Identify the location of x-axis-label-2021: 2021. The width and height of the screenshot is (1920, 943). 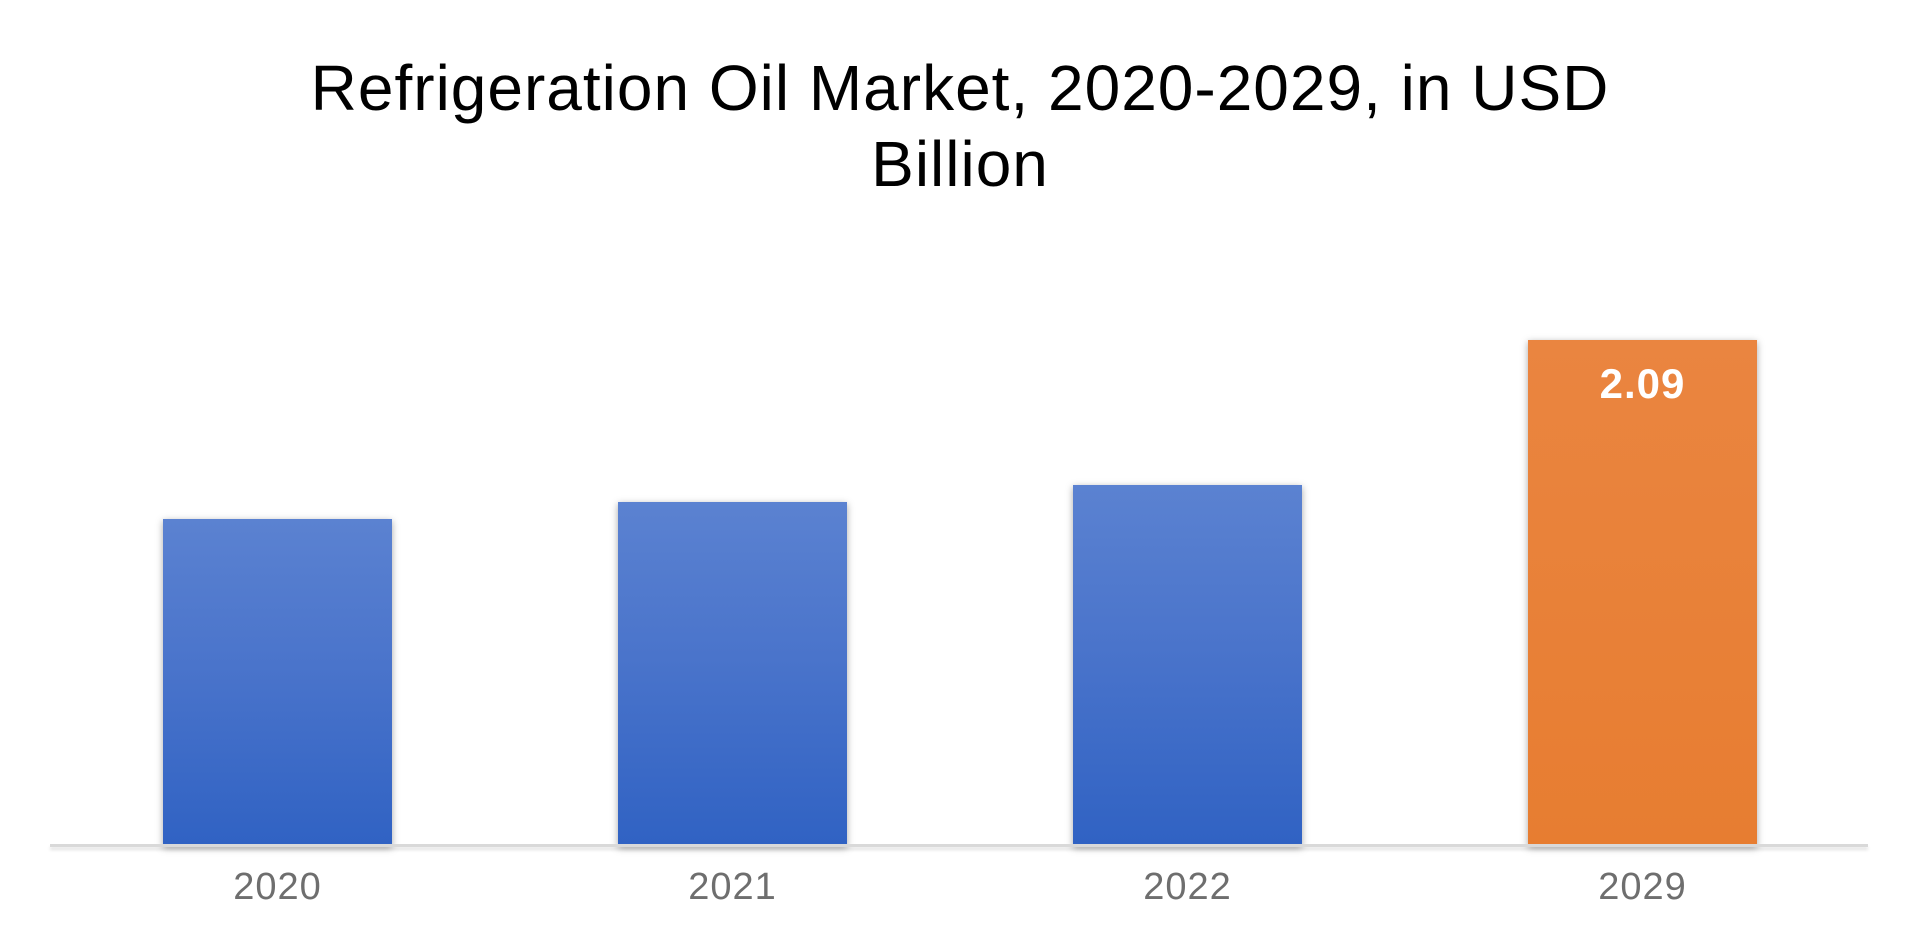
(732, 887).